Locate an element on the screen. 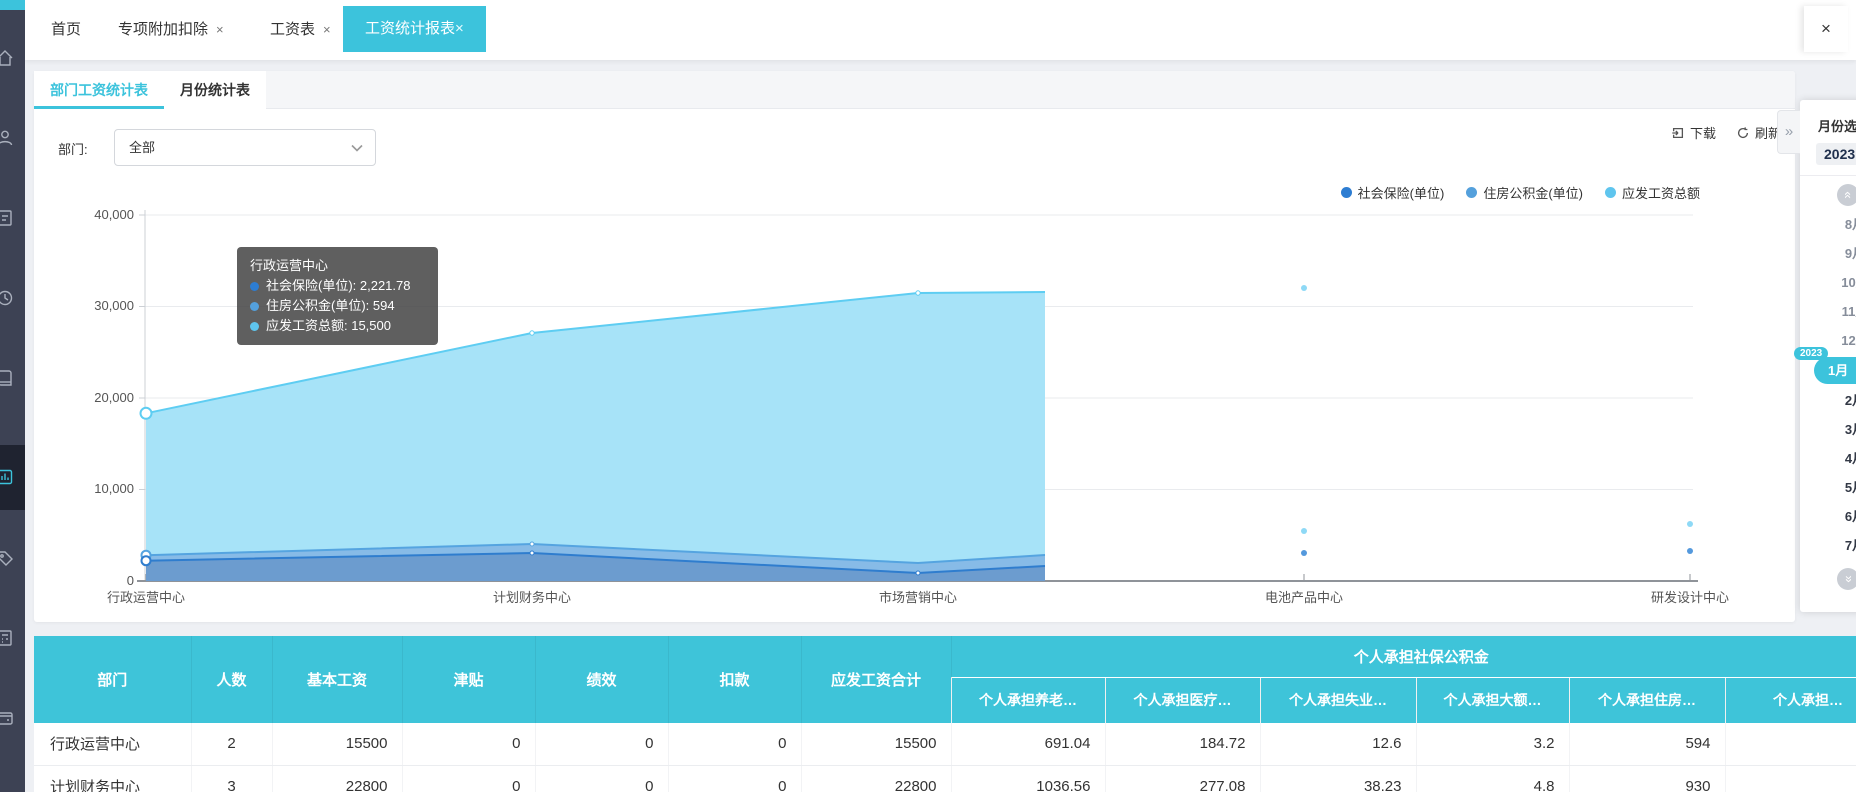  x-category-label: 研发设计中心 is located at coordinates (1690, 597).